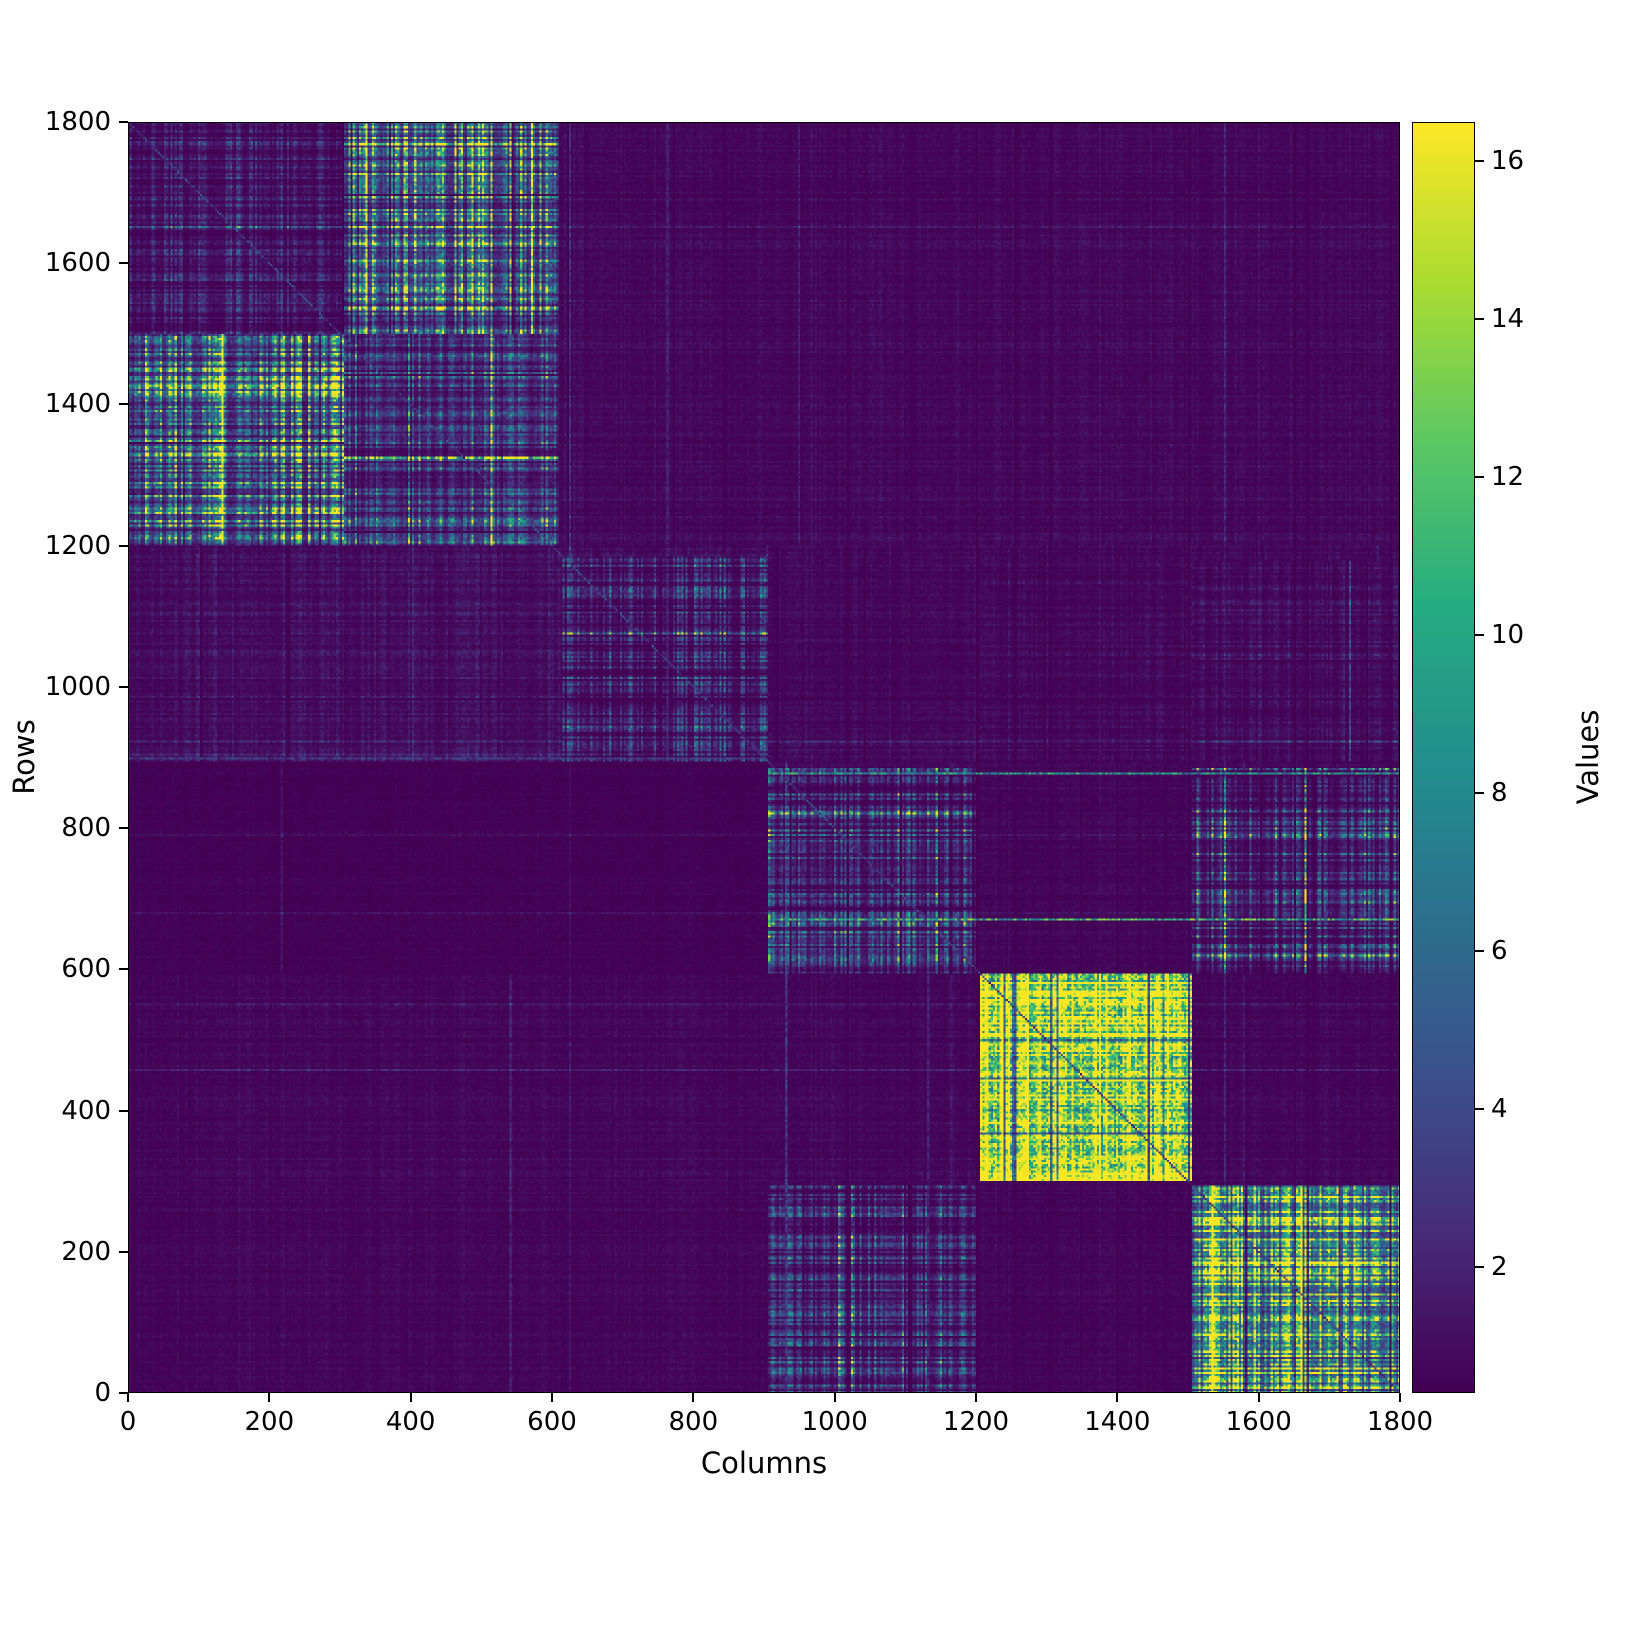 The image size is (1644, 1644). I want to click on y-tick-label: 1000, so click(77, 686).